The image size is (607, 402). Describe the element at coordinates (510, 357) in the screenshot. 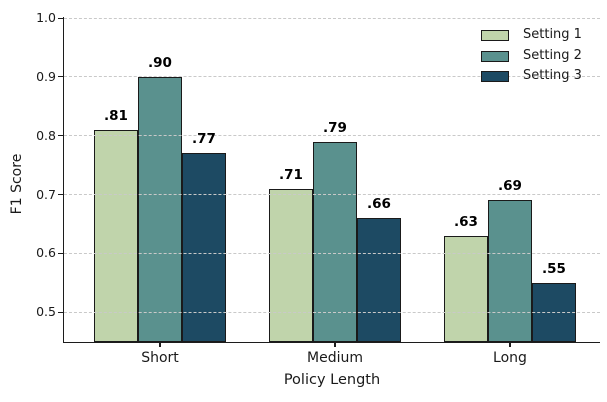

I see `x-tick-label: Long` at that location.